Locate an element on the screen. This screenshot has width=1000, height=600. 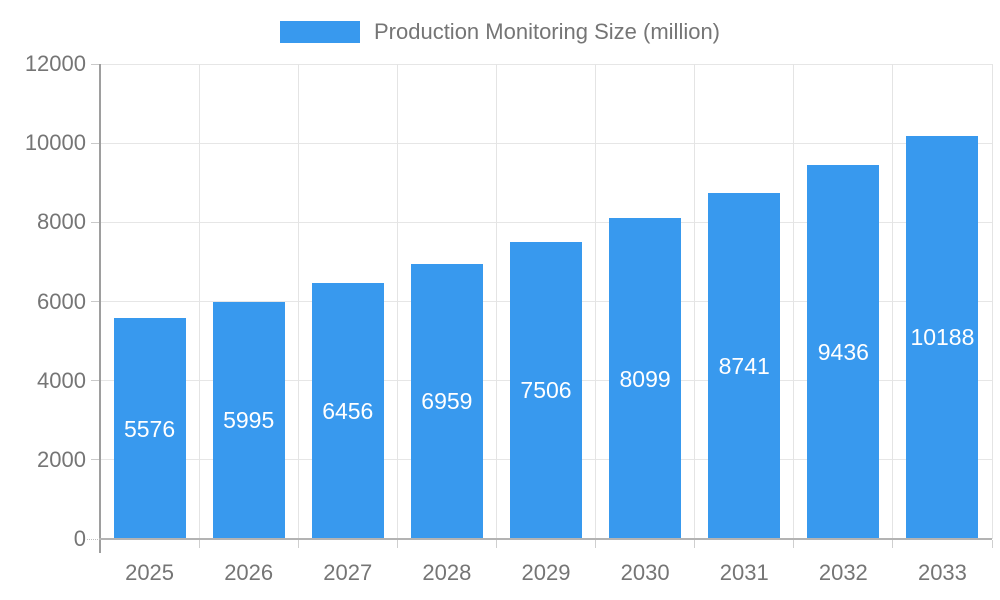
y-tick-label: 8000 is located at coordinates (61, 222).